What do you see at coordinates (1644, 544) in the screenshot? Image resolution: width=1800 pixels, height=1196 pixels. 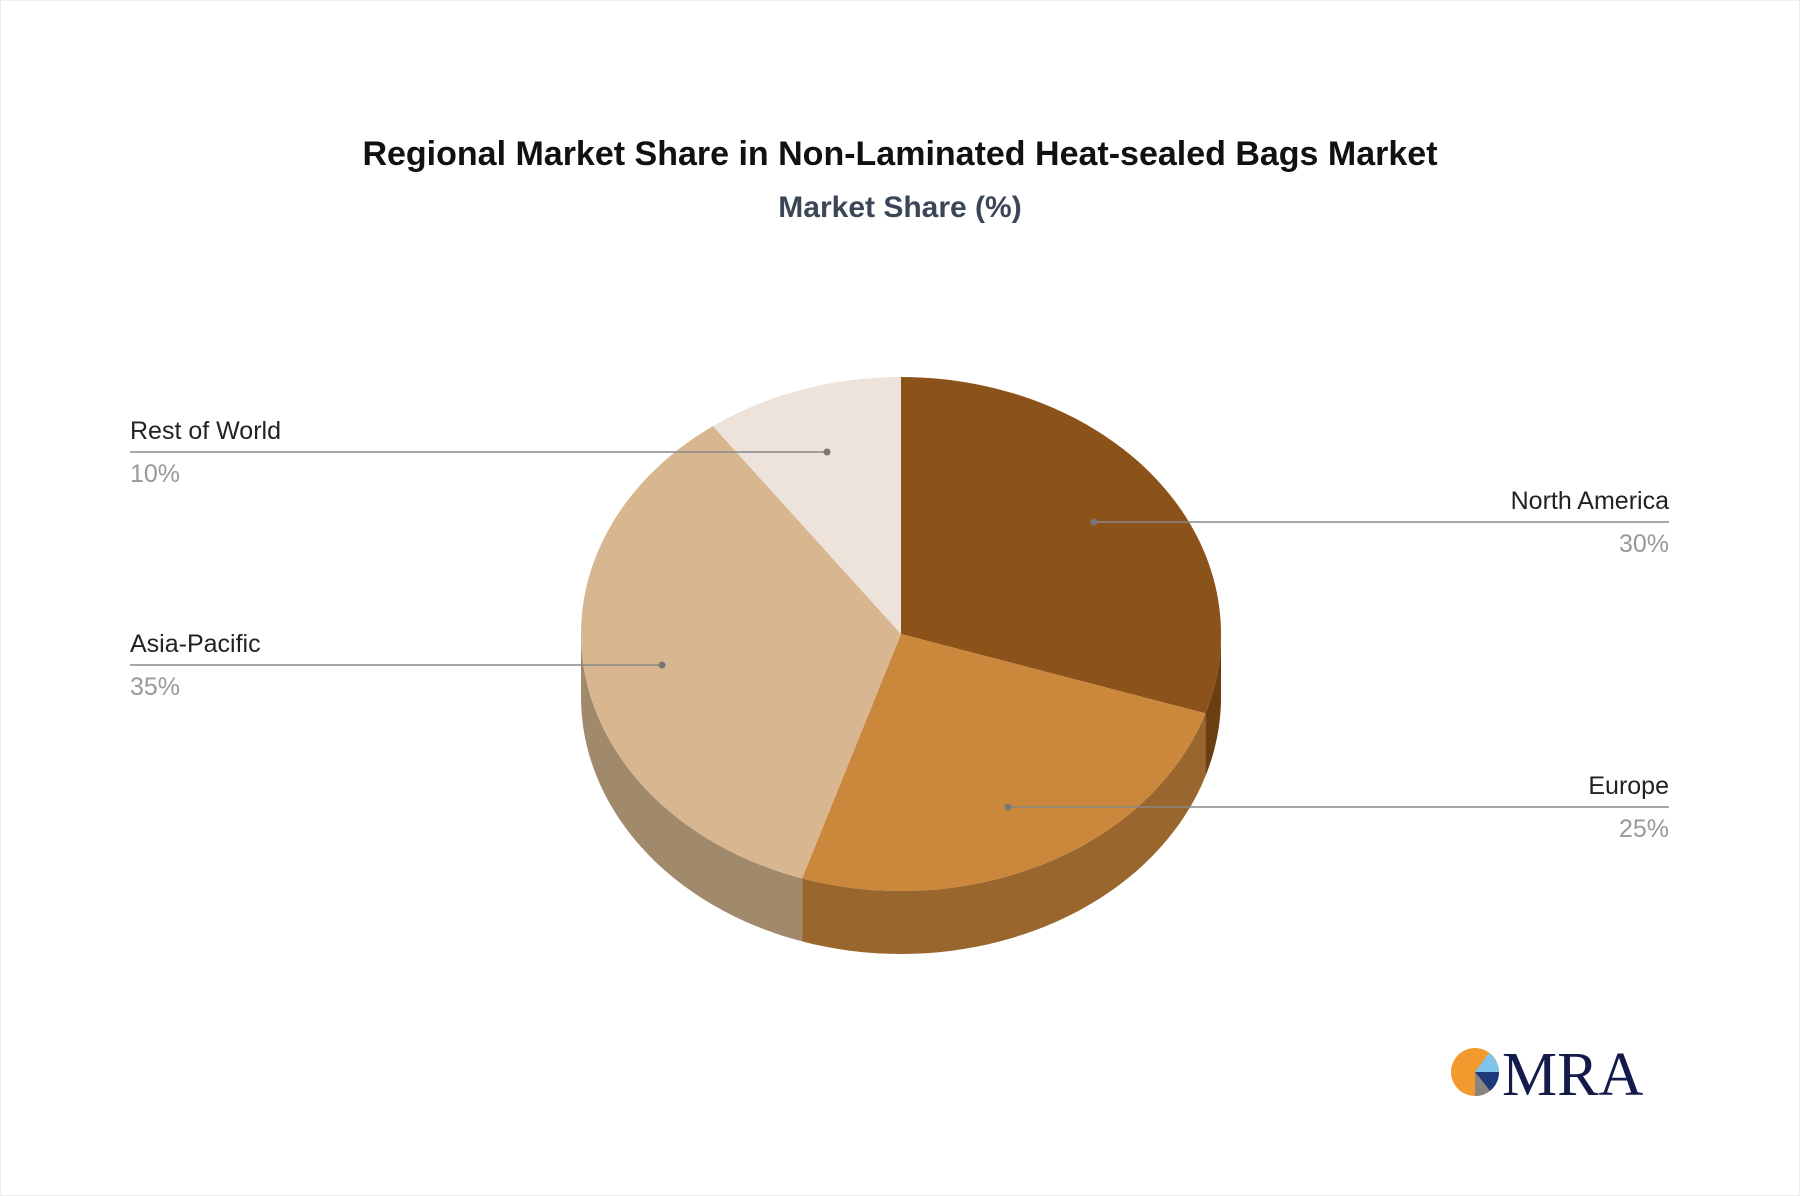 I see `value-label-north-america: 30%` at bounding box center [1644, 544].